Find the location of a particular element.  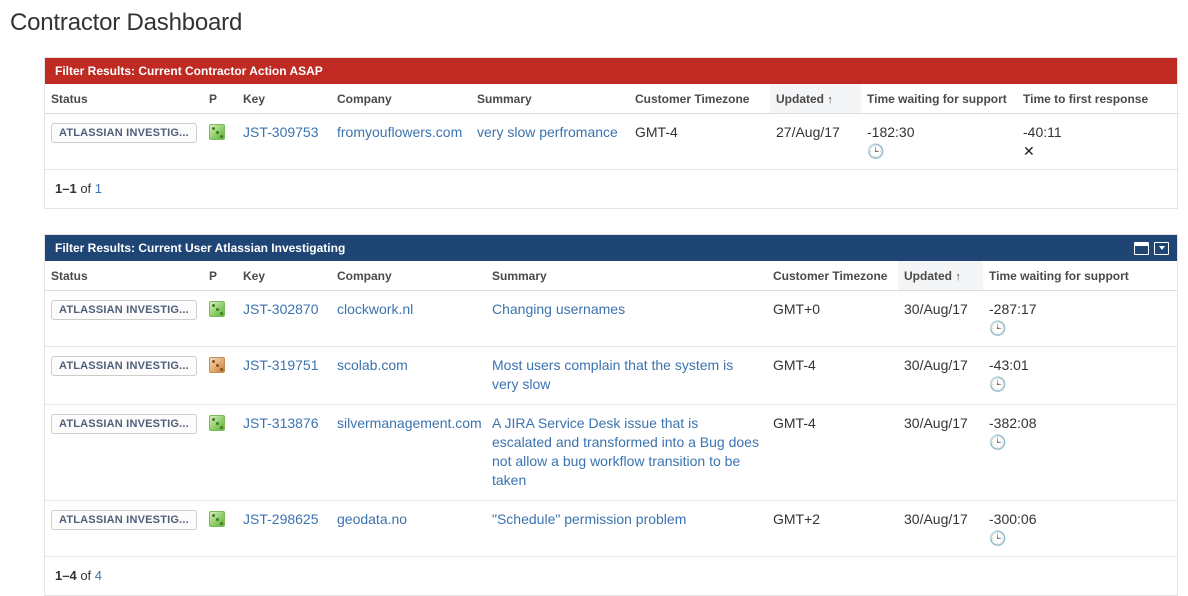

company-link: clockwork.nl is located at coordinates (375, 309).